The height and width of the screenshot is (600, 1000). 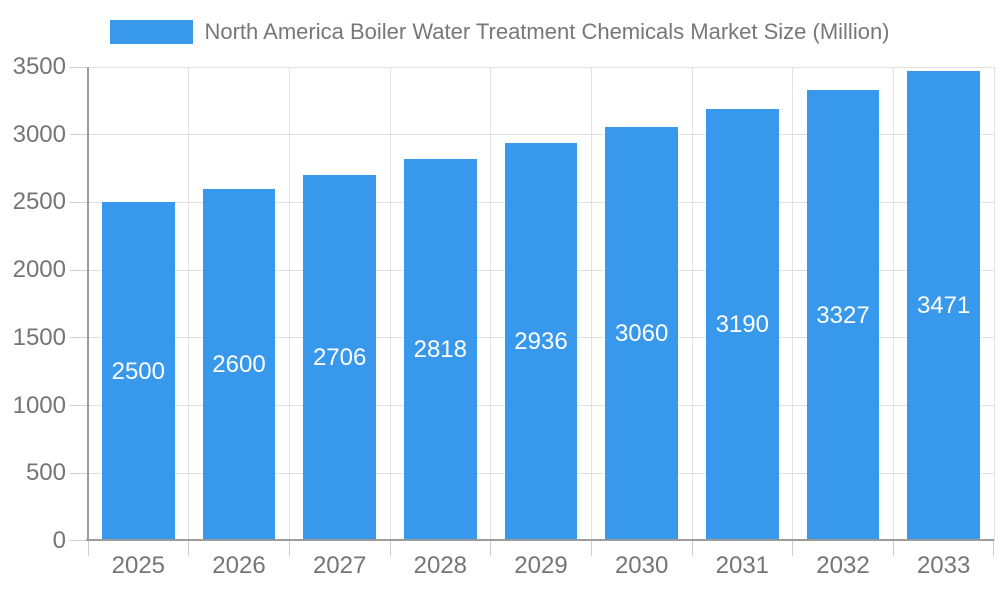 I want to click on bar: 3327, so click(x=843, y=315).